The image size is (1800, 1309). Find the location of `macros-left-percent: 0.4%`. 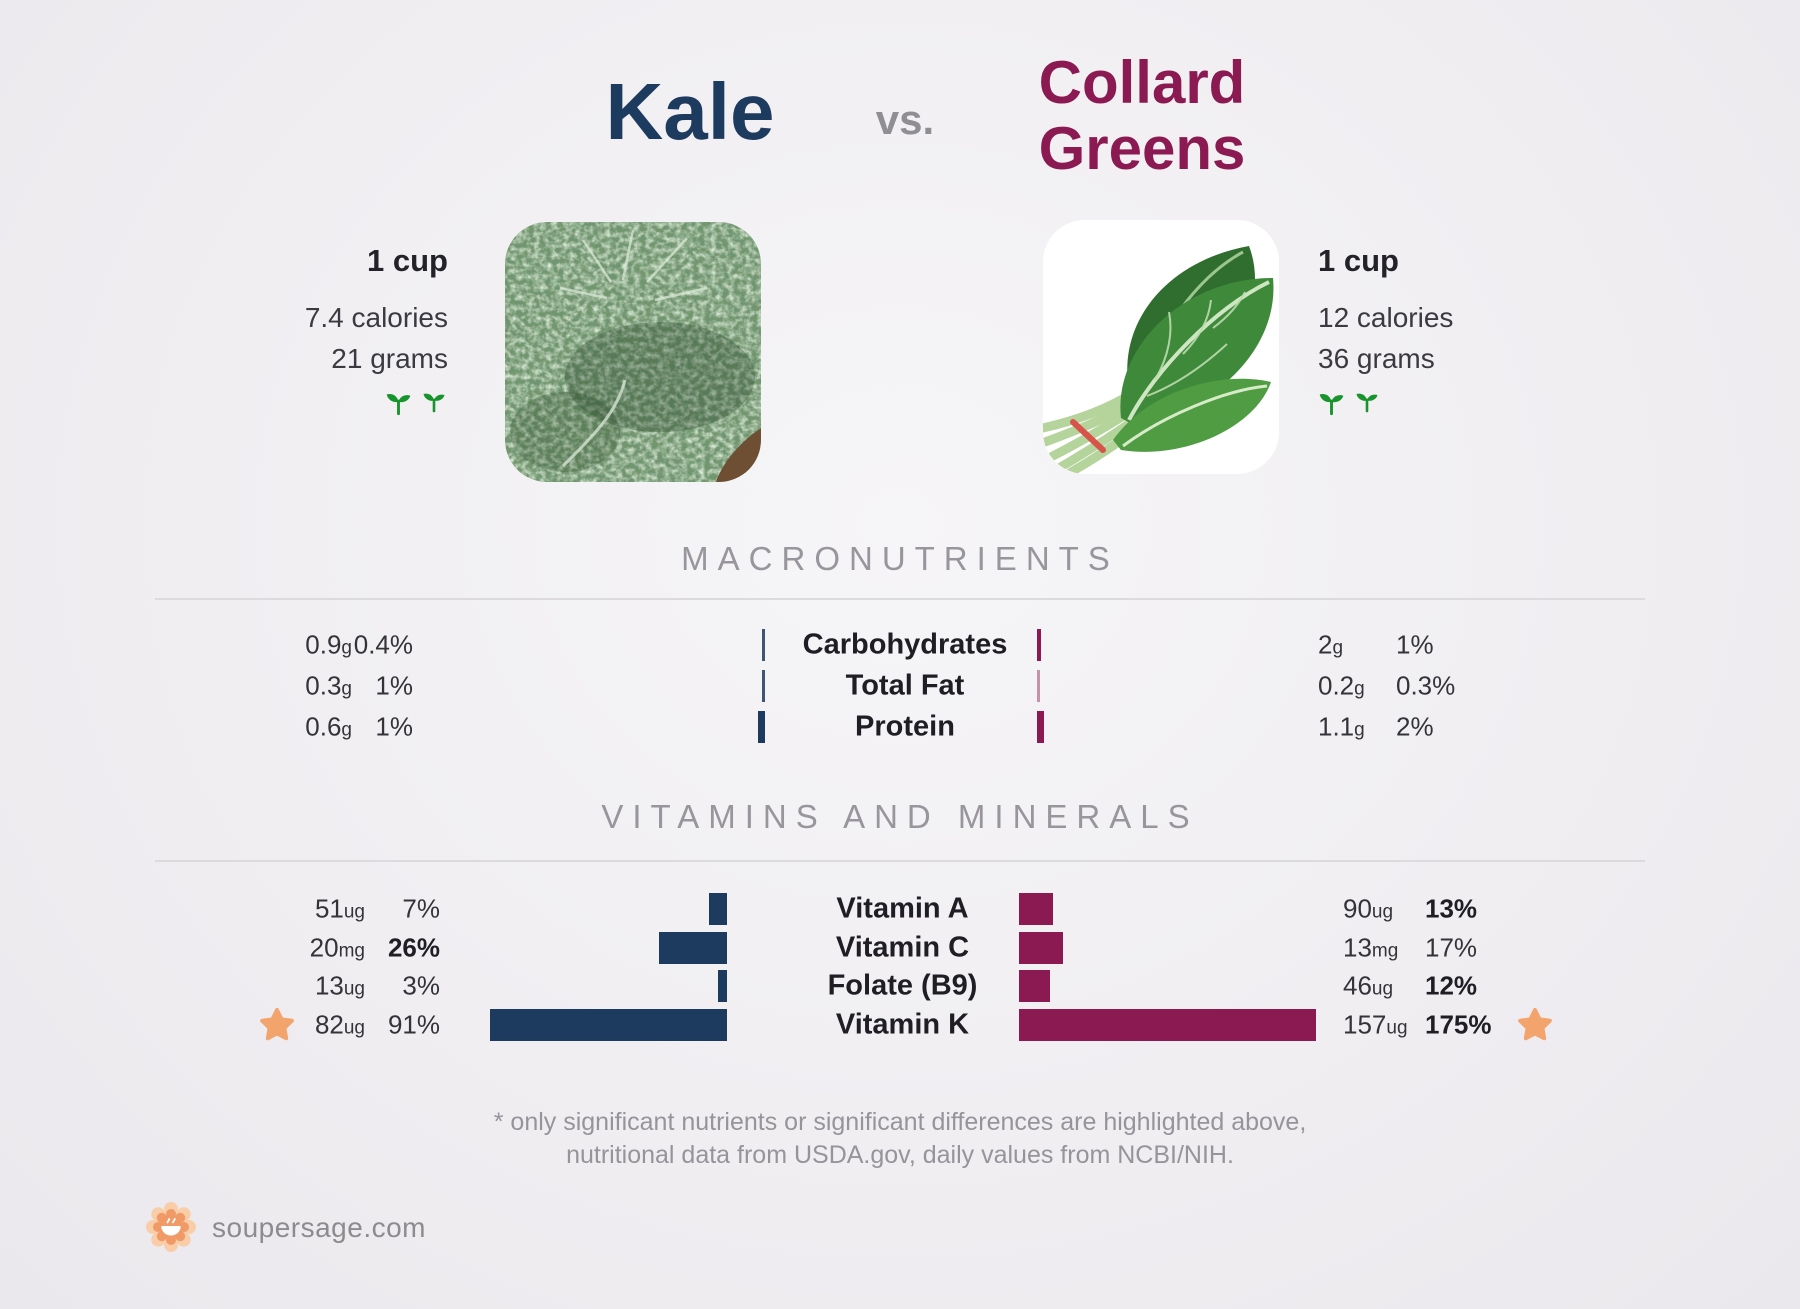

macros-left-percent: 0.4% is located at coordinates (383, 644).